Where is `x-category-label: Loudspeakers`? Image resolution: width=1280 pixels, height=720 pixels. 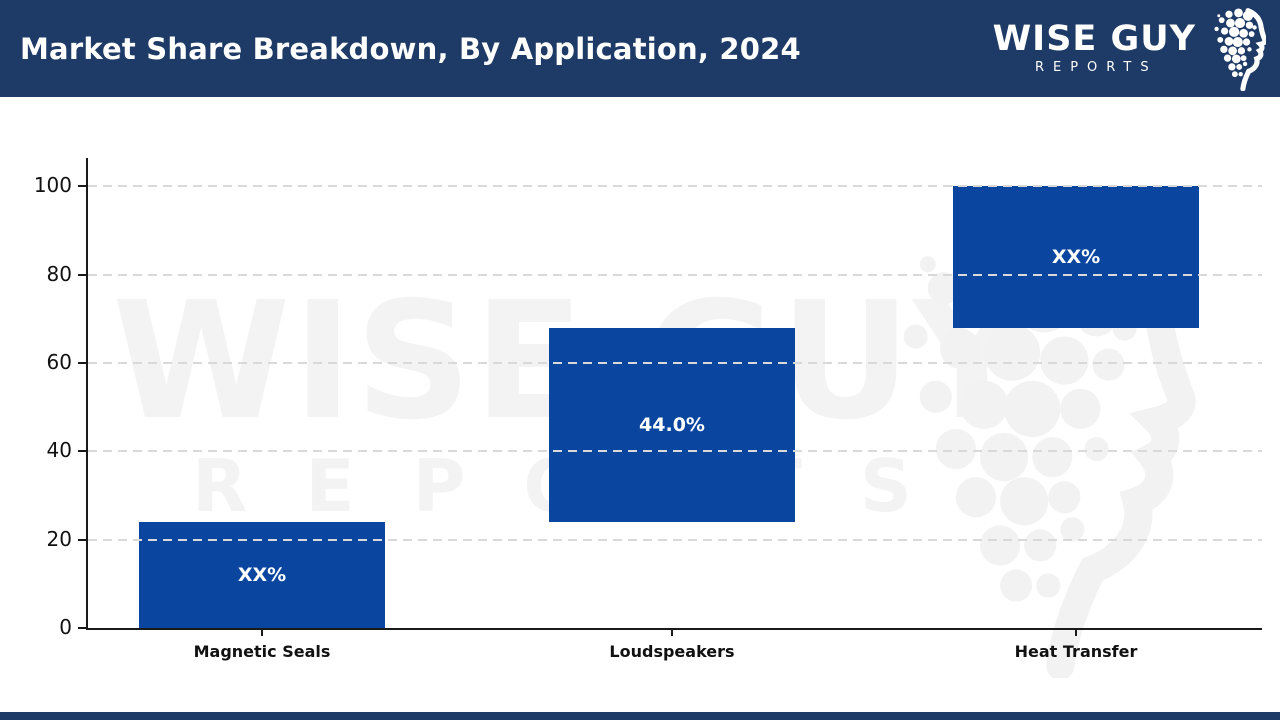
x-category-label: Loudspeakers is located at coordinates (672, 651).